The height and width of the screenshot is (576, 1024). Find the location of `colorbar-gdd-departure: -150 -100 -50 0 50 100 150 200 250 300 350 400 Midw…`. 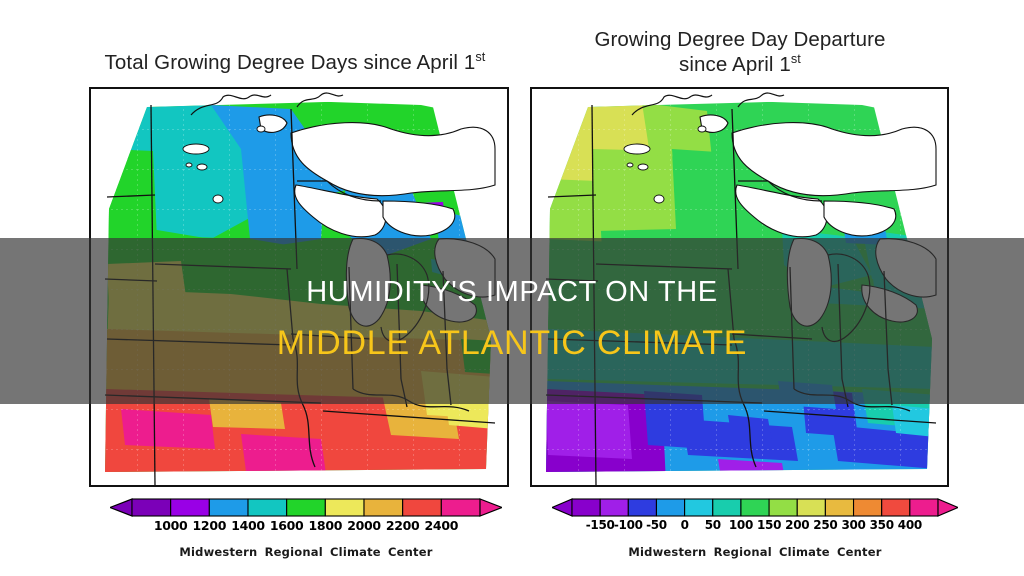

colorbar-gdd-departure: -150 -100 -50 0 50 100 150 200 250 300 350 400 Midw… is located at coordinates (755, 528).